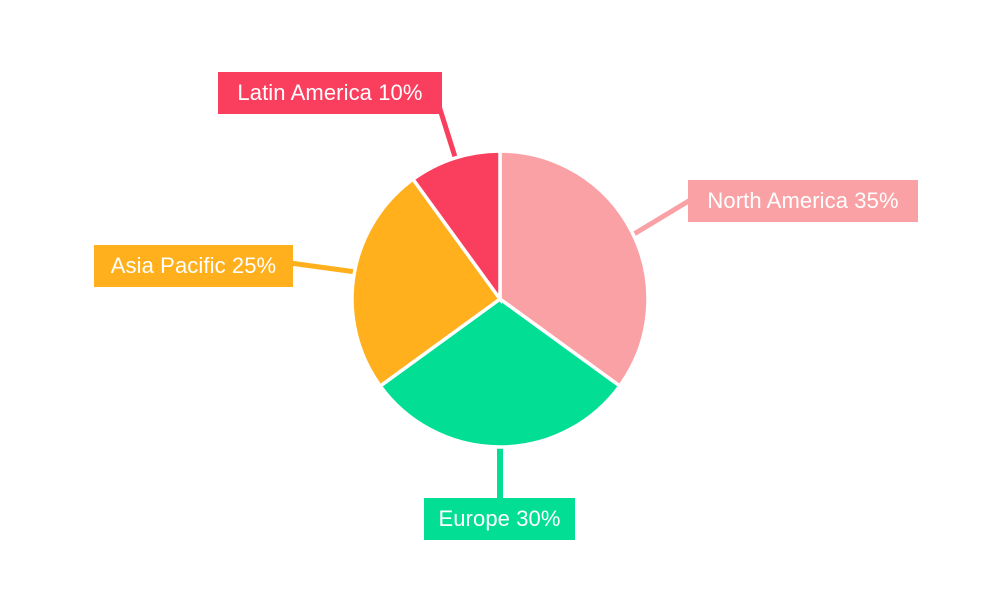 This screenshot has height=600, width=1000. I want to click on slice-label-north-america: North America 35%, so click(803, 201).